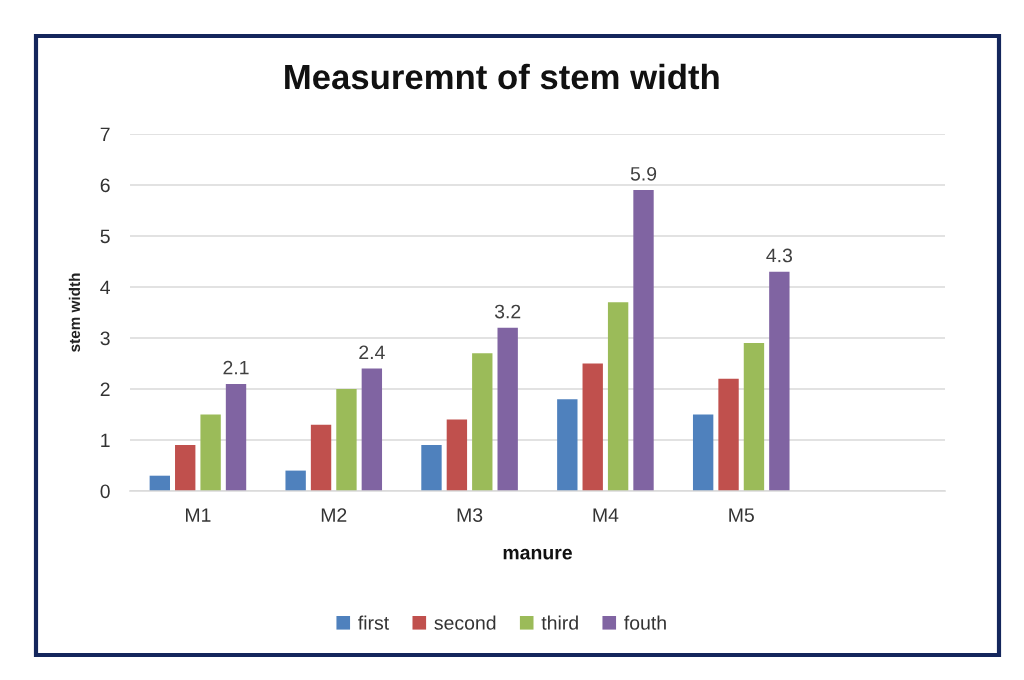  I want to click on chart-title: Measuremnt of stem width, so click(502, 76).